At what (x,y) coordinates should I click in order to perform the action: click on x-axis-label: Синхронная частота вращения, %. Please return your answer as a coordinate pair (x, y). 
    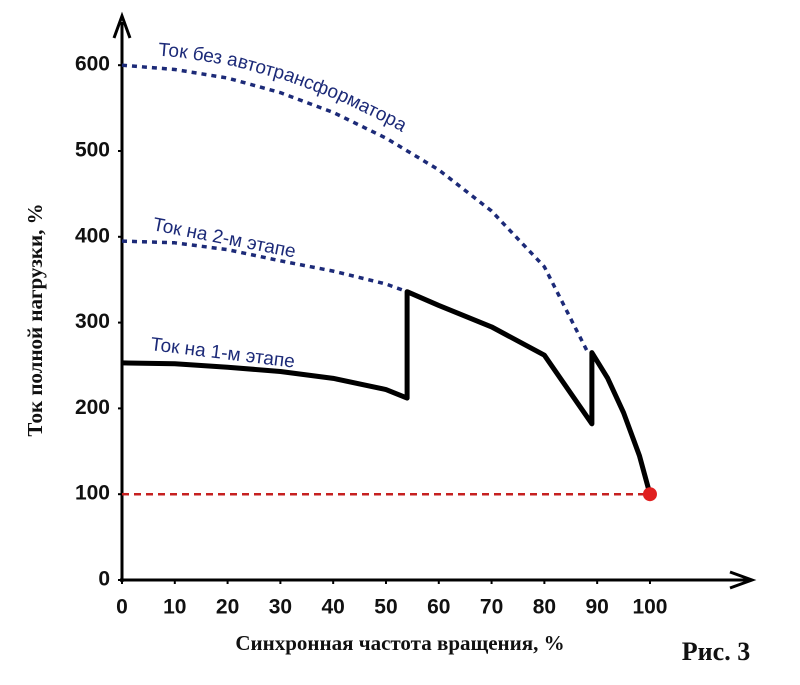
    Looking at the image, I should click on (399, 643).